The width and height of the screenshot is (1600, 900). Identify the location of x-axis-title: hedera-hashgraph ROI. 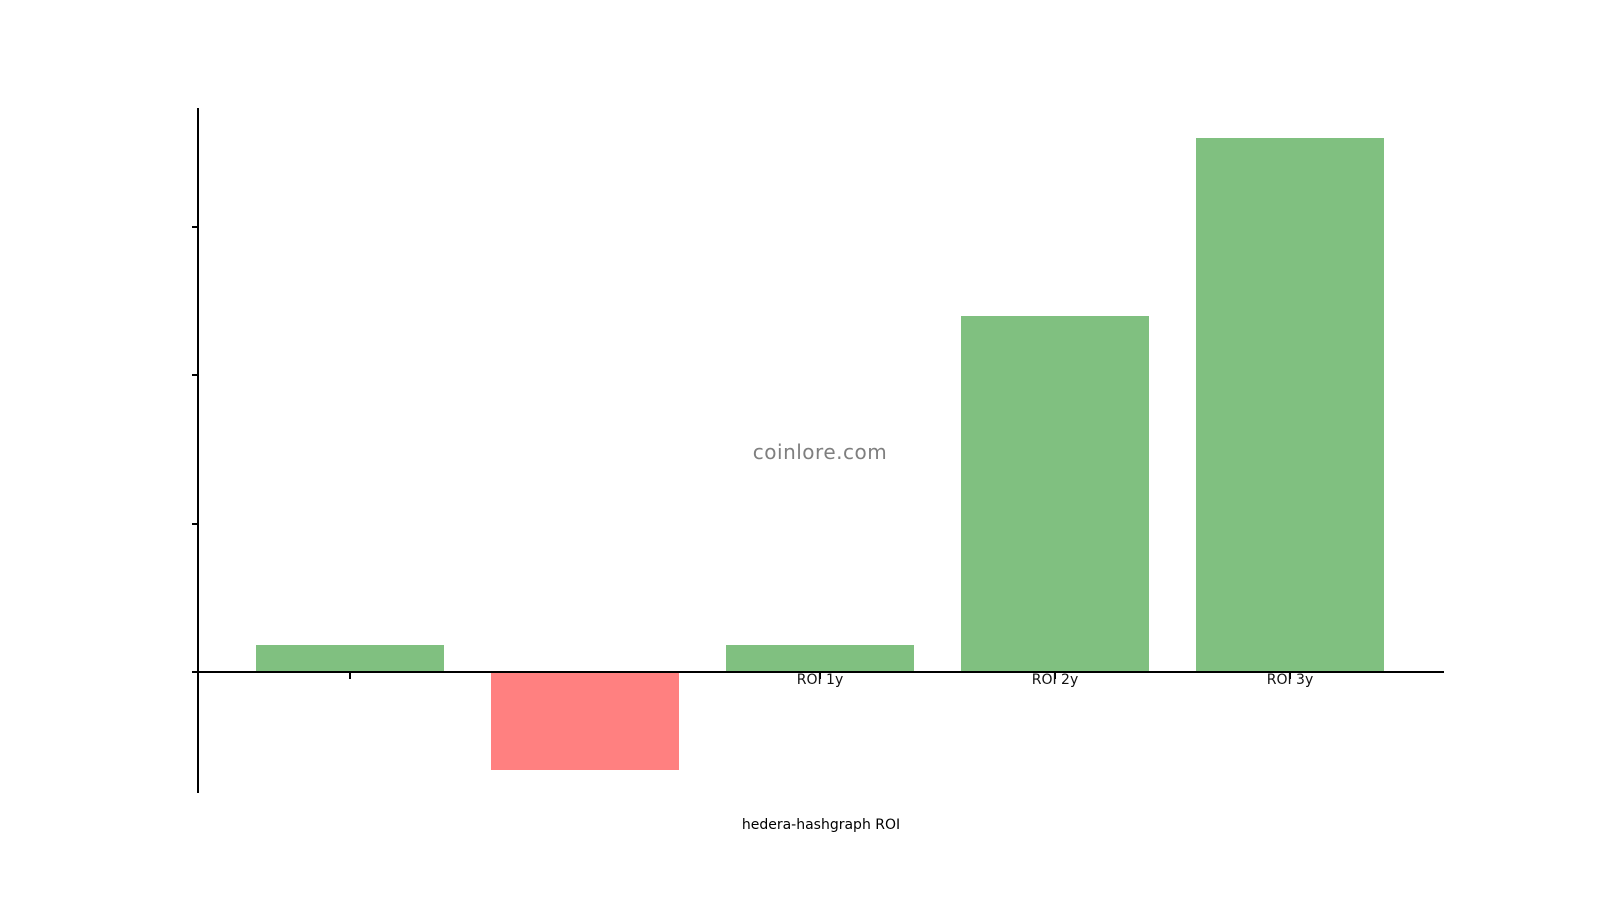
(821, 825).